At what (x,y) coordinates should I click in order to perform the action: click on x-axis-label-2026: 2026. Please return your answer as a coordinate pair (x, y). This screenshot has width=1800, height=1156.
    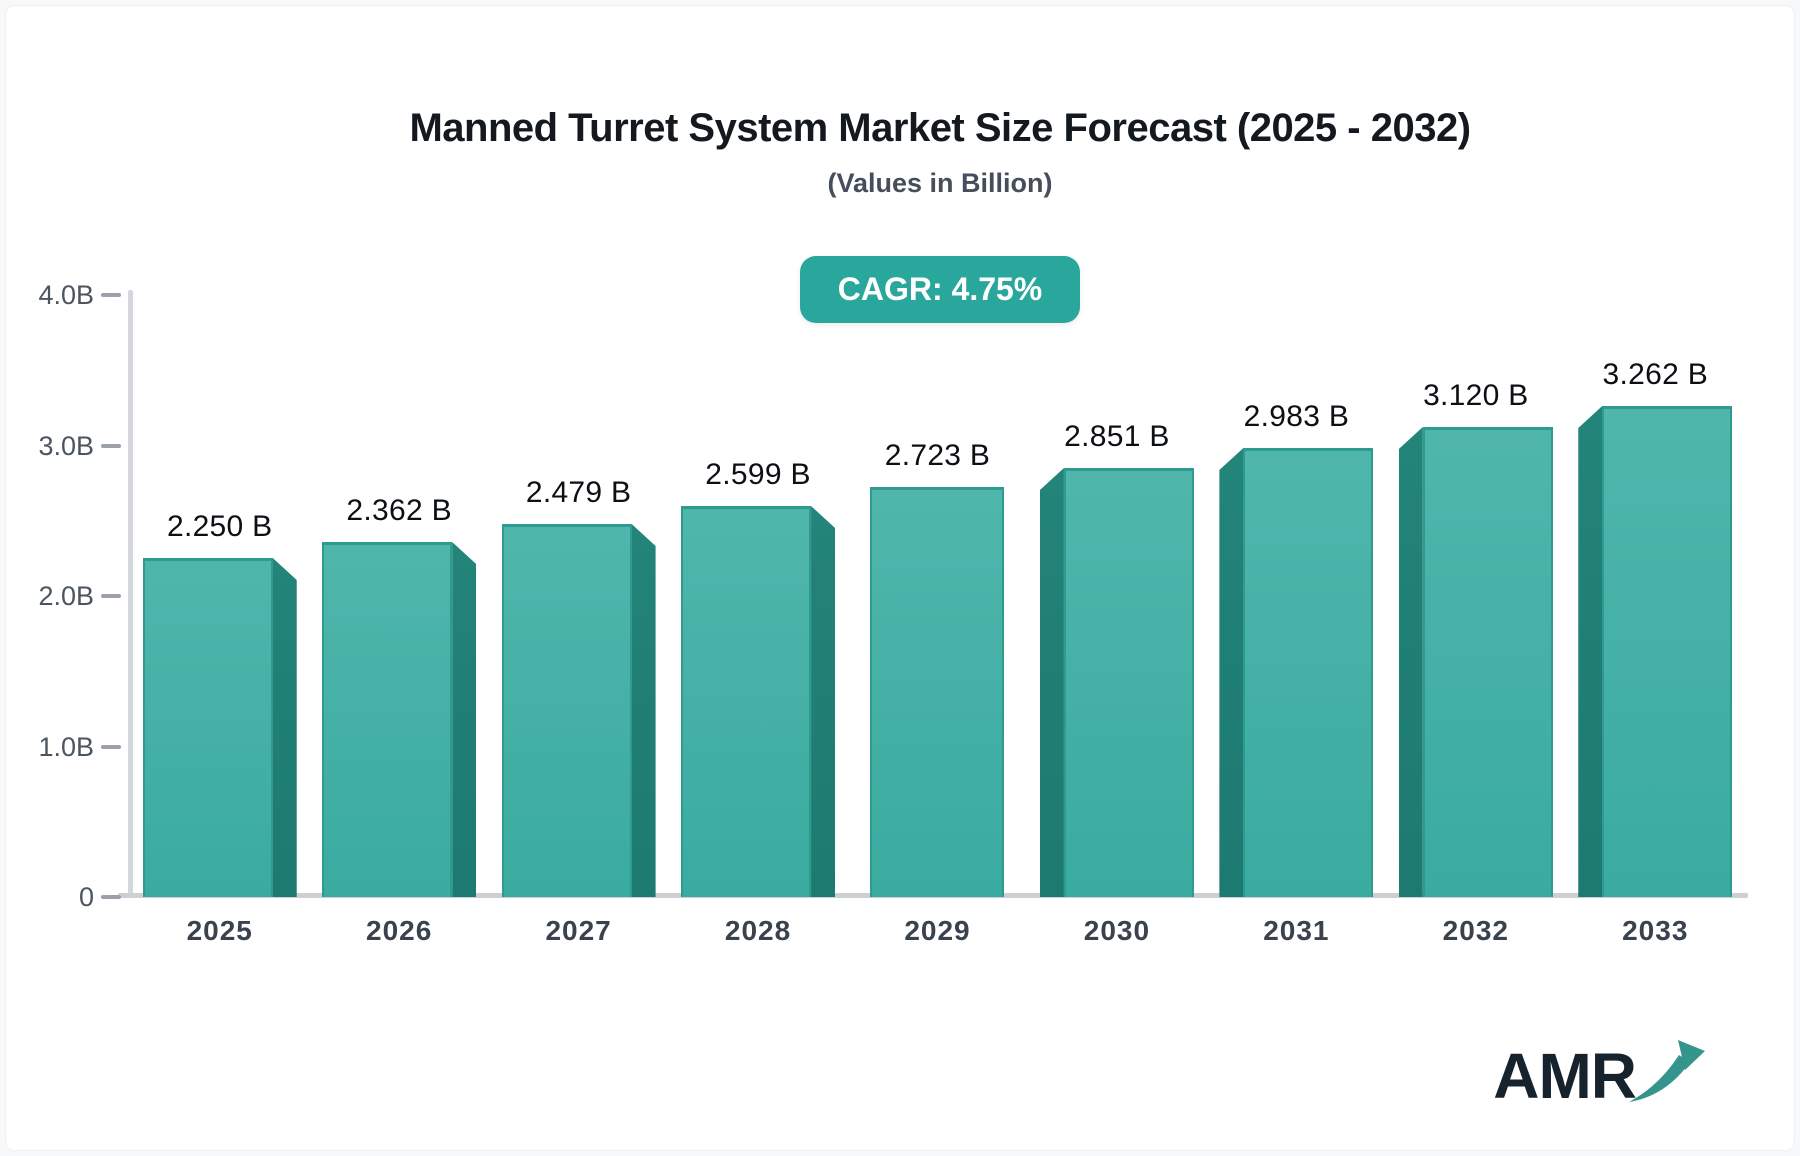
    Looking at the image, I should click on (399, 930).